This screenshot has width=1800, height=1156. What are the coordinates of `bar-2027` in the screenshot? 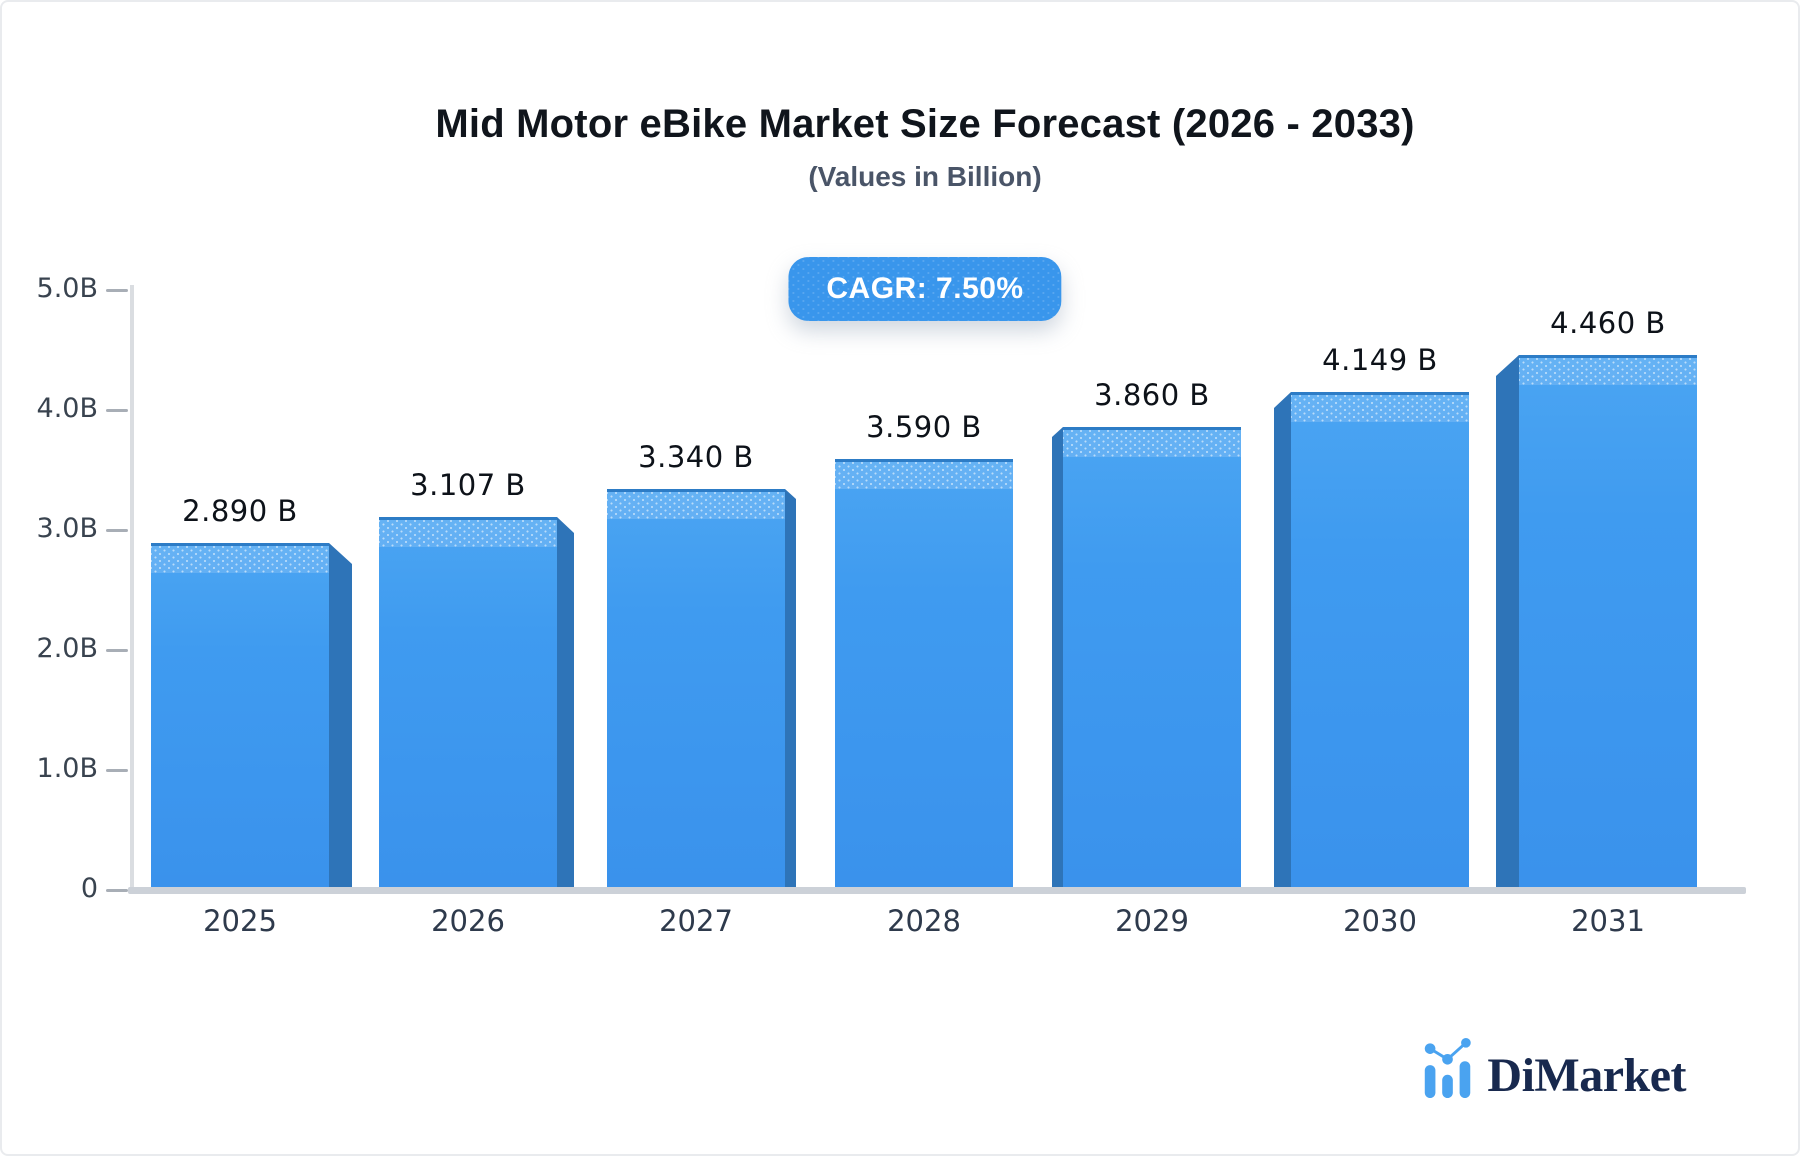 It's located at (696, 689).